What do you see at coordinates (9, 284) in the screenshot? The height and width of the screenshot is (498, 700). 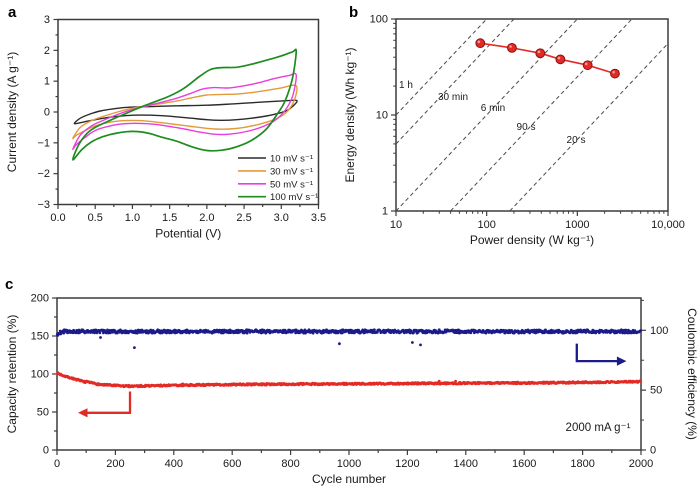 I see `panel-letter-c: c` at bounding box center [9, 284].